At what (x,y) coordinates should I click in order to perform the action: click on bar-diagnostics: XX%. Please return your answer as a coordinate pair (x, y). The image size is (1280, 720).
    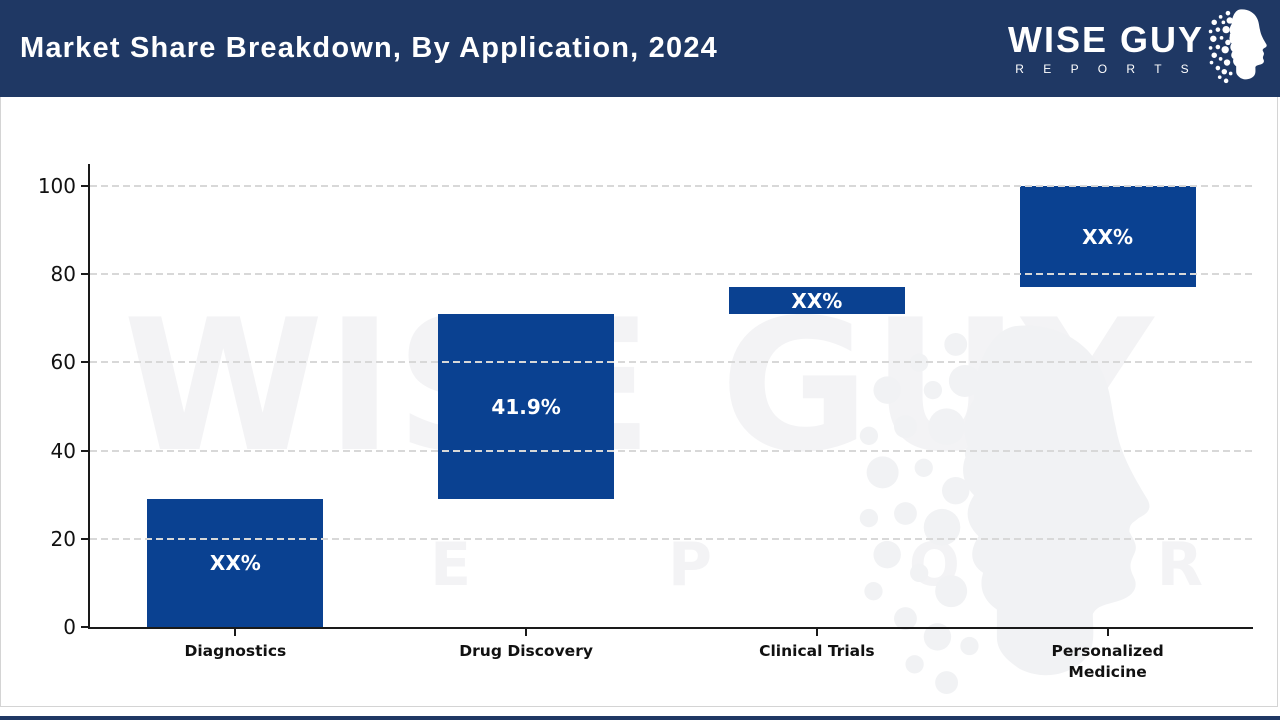
    Looking at the image, I should click on (235, 563).